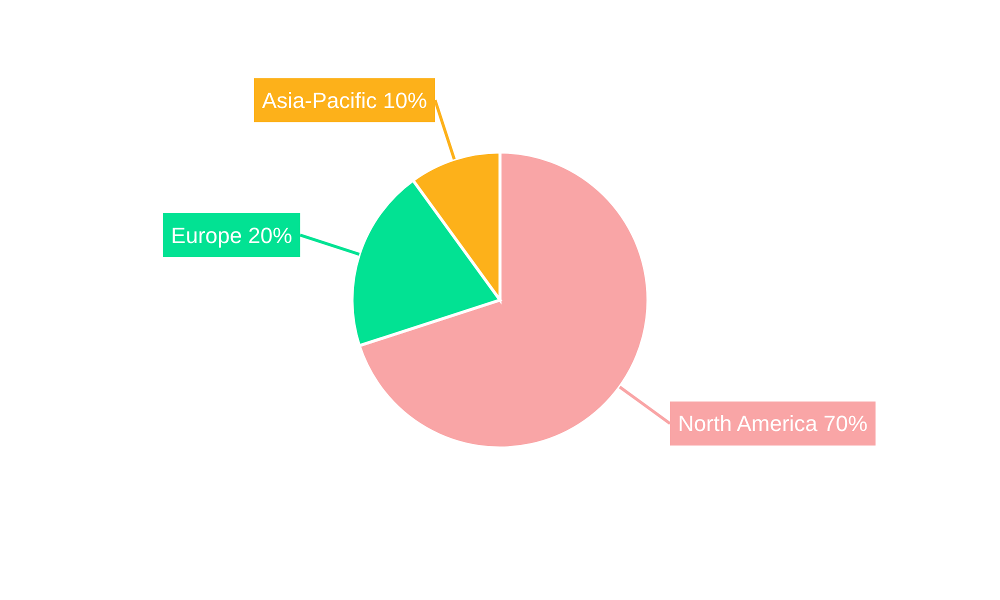 The height and width of the screenshot is (600, 1000). What do you see at coordinates (231, 235) in the screenshot?
I see `slice-label: Europe 20%` at bounding box center [231, 235].